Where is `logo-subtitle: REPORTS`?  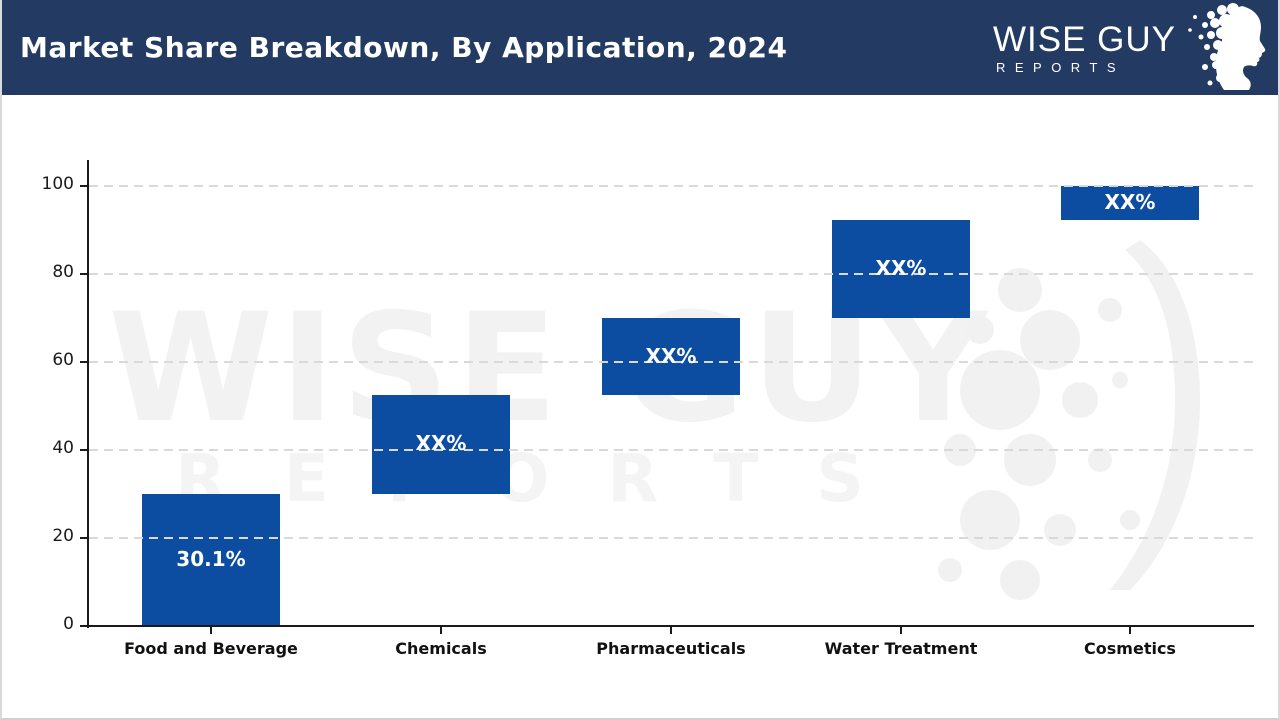 logo-subtitle: REPORTS is located at coordinates (1060, 67).